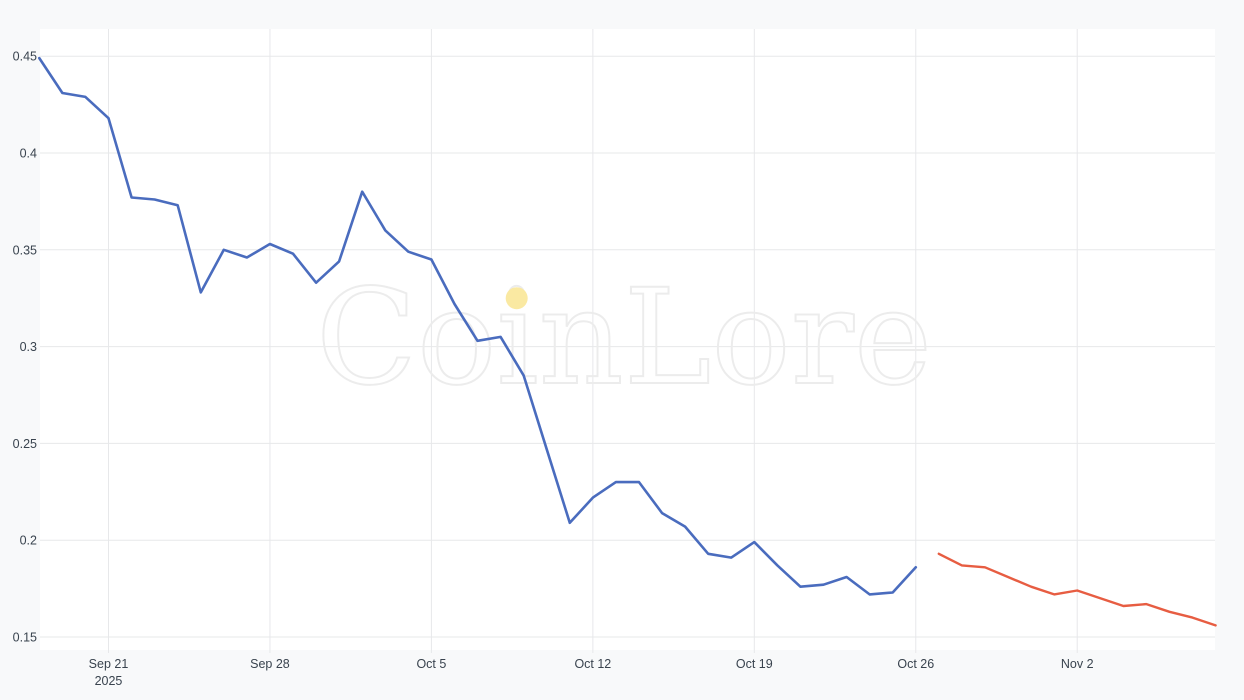  What do you see at coordinates (109, 664) in the screenshot?
I see `x-axis-tick-label: Sep 21` at bounding box center [109, 664].